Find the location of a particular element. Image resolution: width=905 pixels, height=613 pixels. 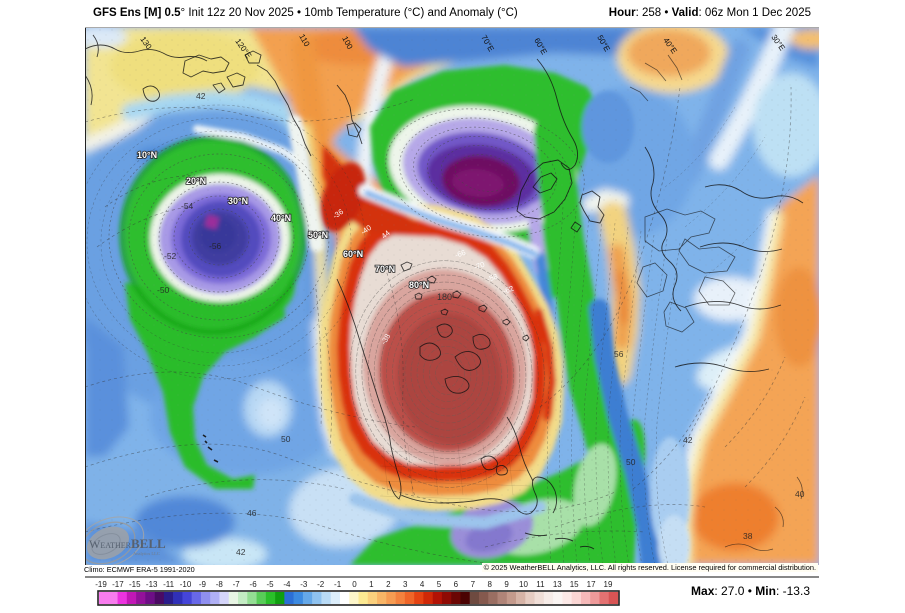

svg-text: 40°N is located at coordinates (281, 218).